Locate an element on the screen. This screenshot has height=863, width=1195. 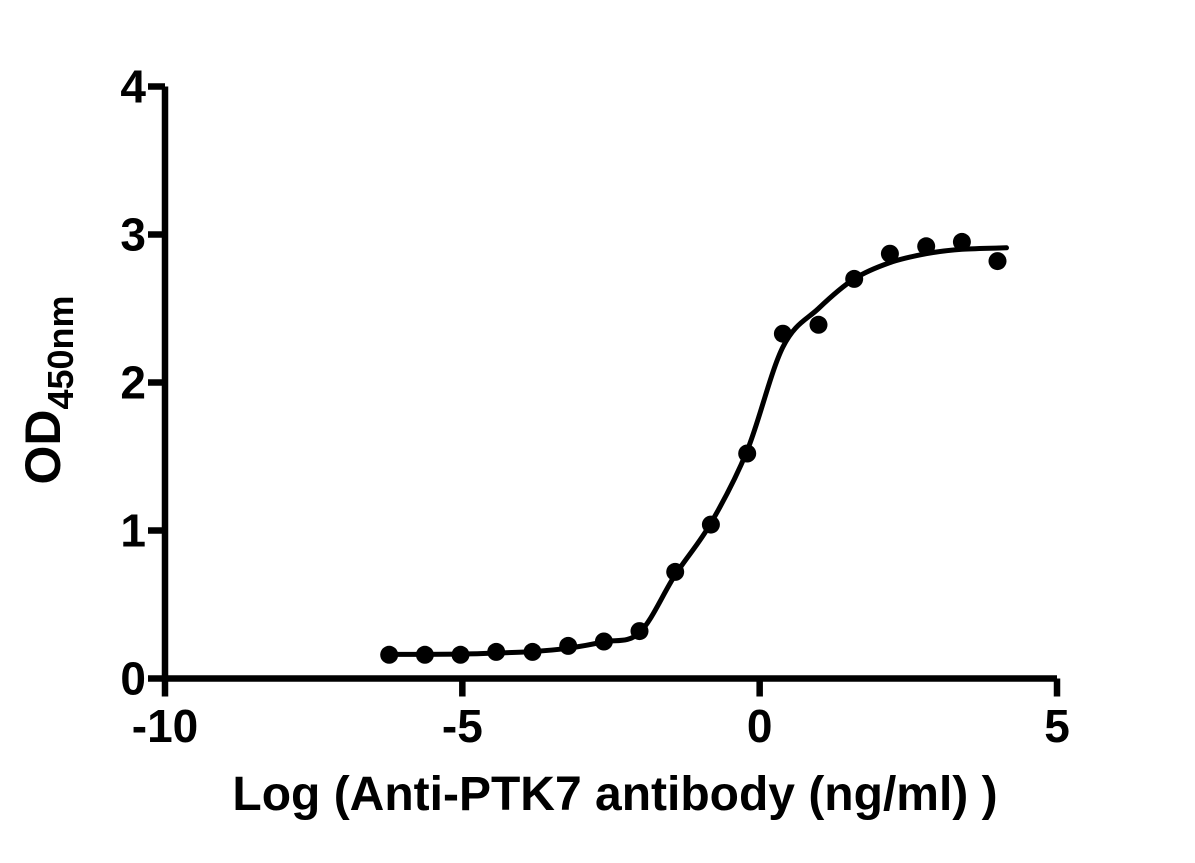
x-tick-label: 5 is located at coordinates (1057, 726).